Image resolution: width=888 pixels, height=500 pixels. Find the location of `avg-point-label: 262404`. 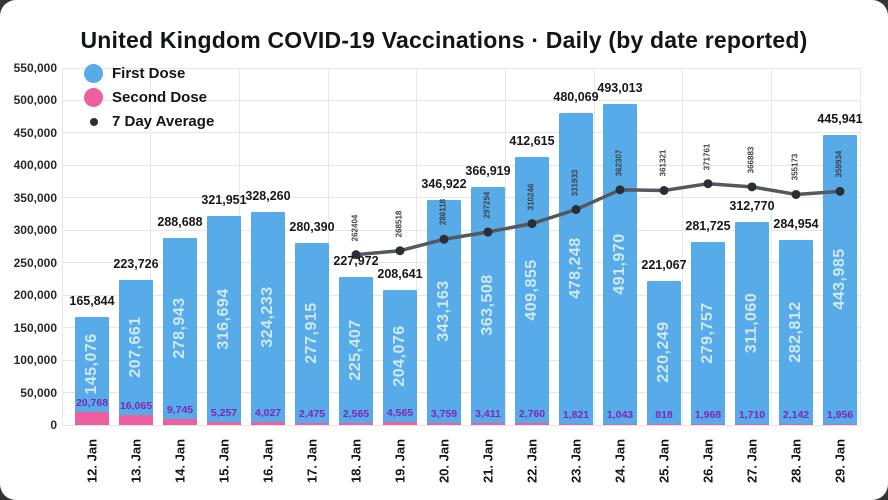

avg-point-label: 262404 is located at coordinates (355, 228).